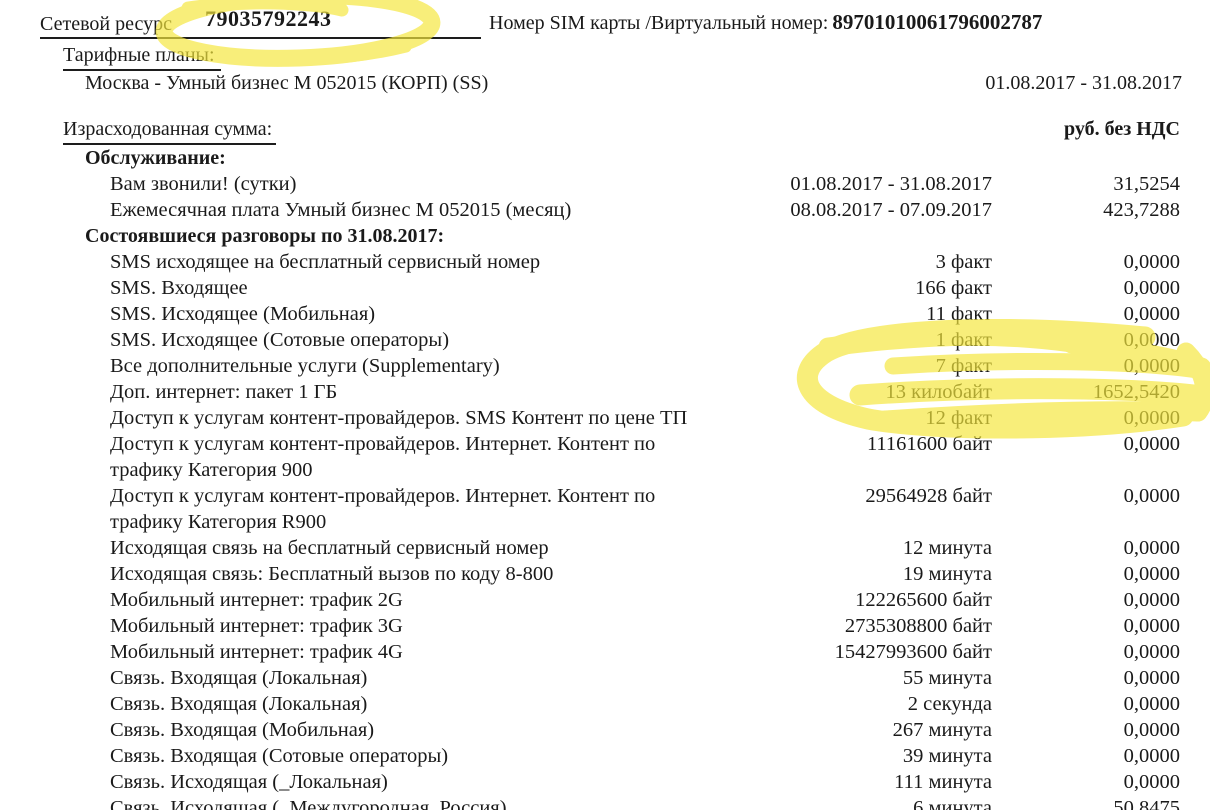 This screenshot has width=1210, height=810. I want to click on sim-number-label: Номер SIM карты /Виртуальный номер:, so click(659, 23).